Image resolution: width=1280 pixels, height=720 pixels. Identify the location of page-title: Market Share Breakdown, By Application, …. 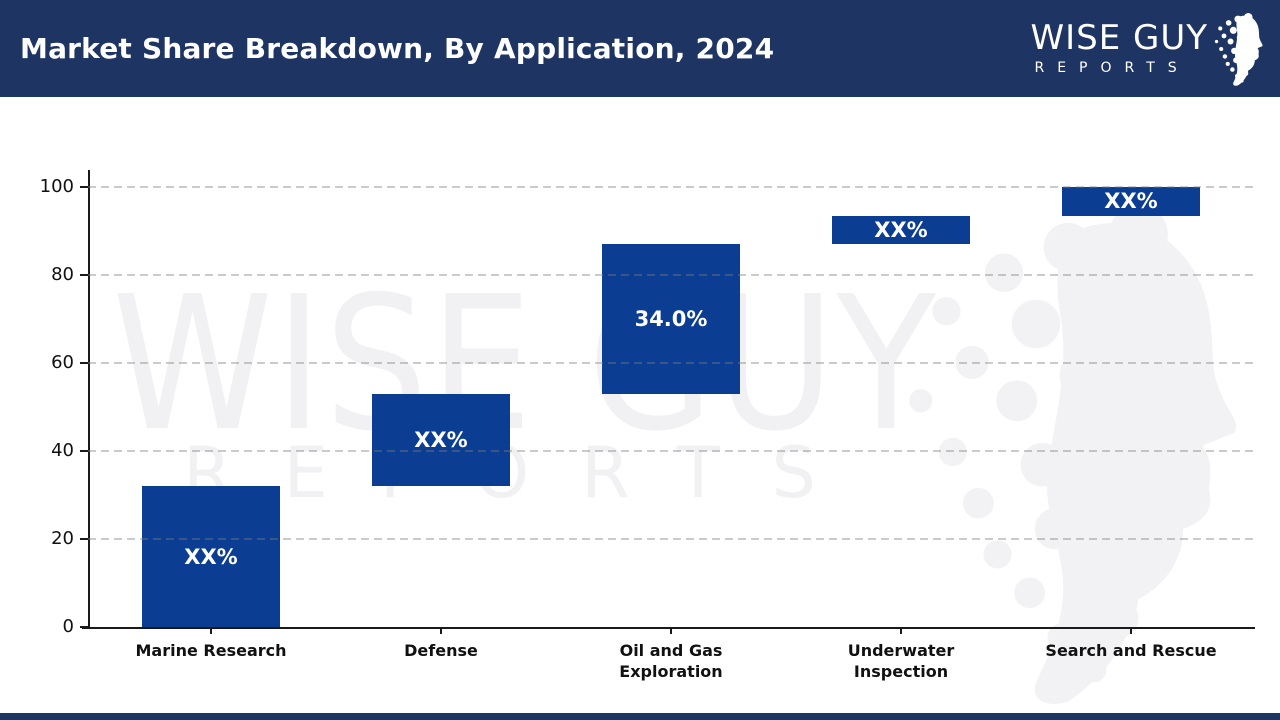
(397, 48).